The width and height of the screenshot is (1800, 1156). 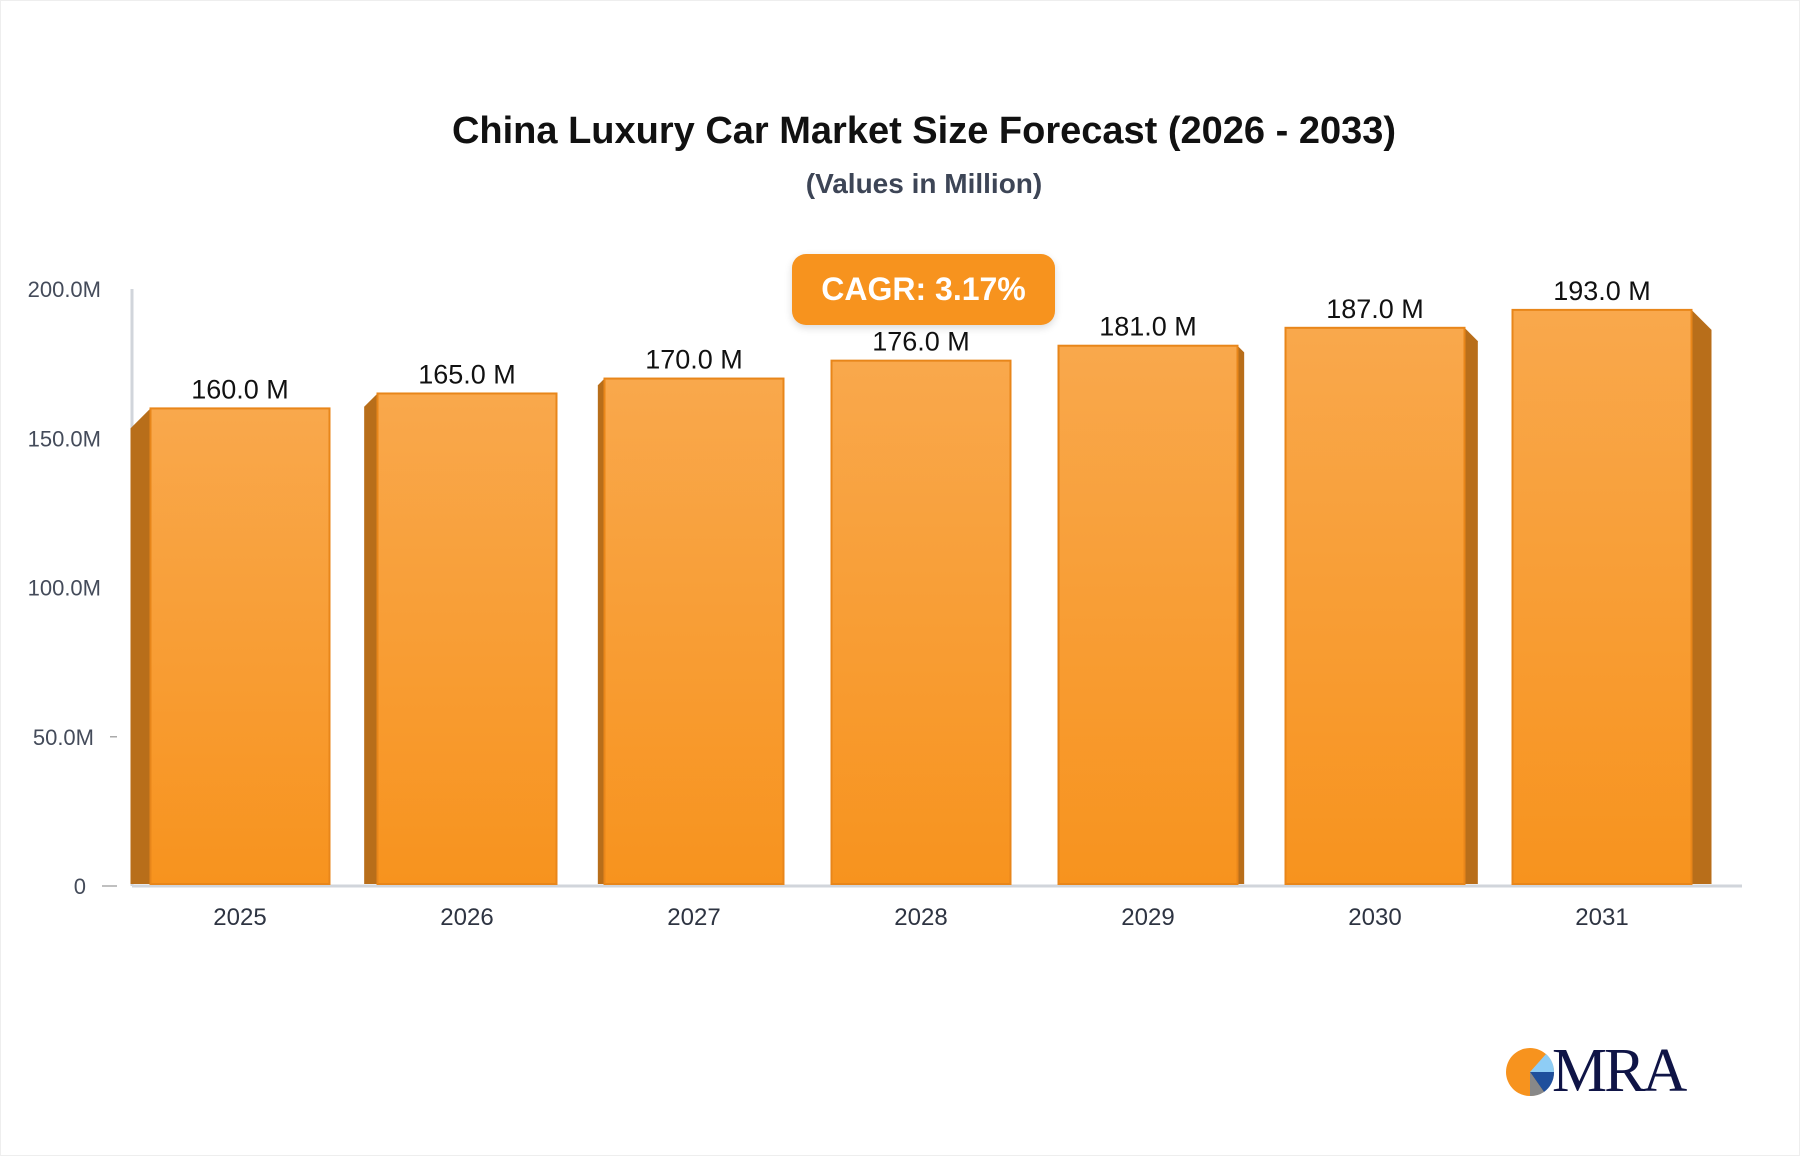 What do you see at coordinates (63, 737) in the screenshot?
I see `y-tick-label: 50.0M` at bounding box center [63, 737].